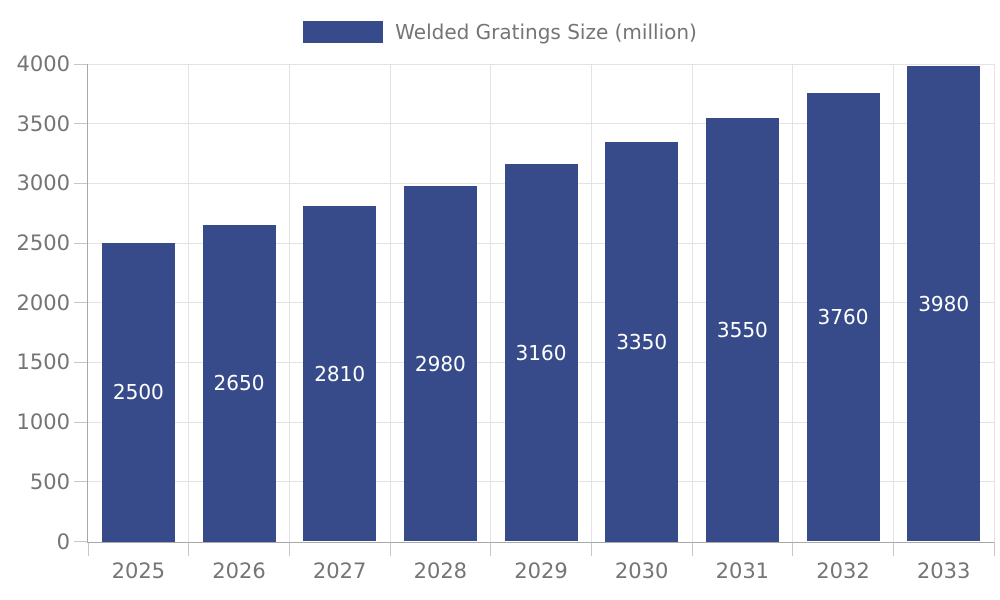  Describe the element at coordinates (943, 570) in the screenshot. I see `x-axis-label: 2033` at that location.